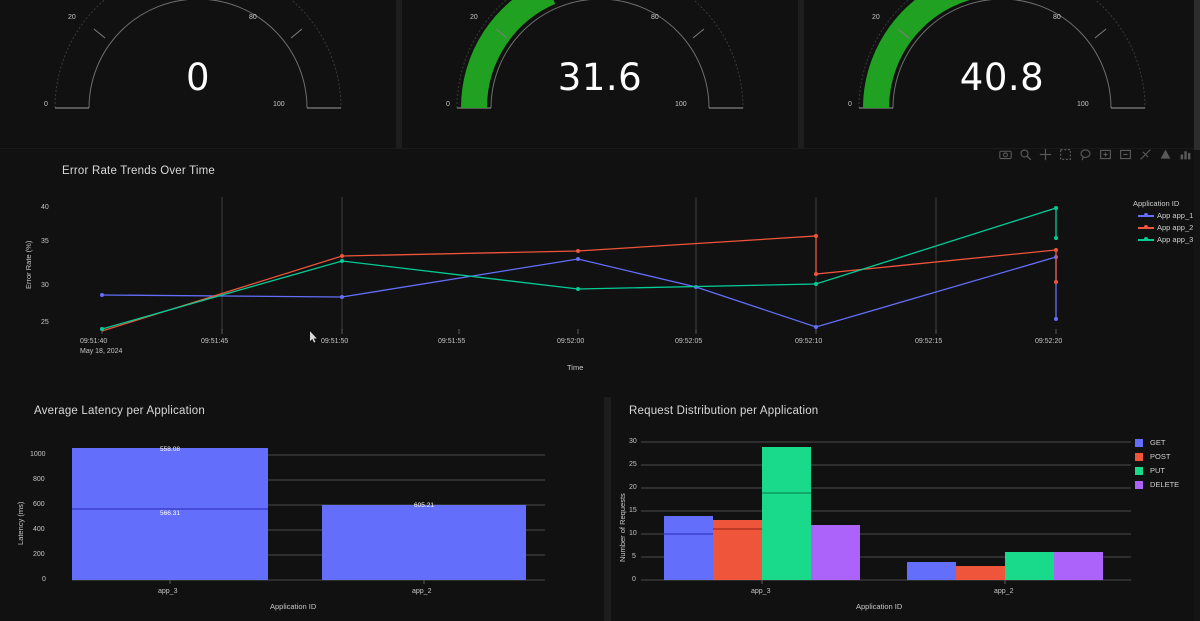  I want to click on legend-label-app-2: App app_2, so click(1175, 227).